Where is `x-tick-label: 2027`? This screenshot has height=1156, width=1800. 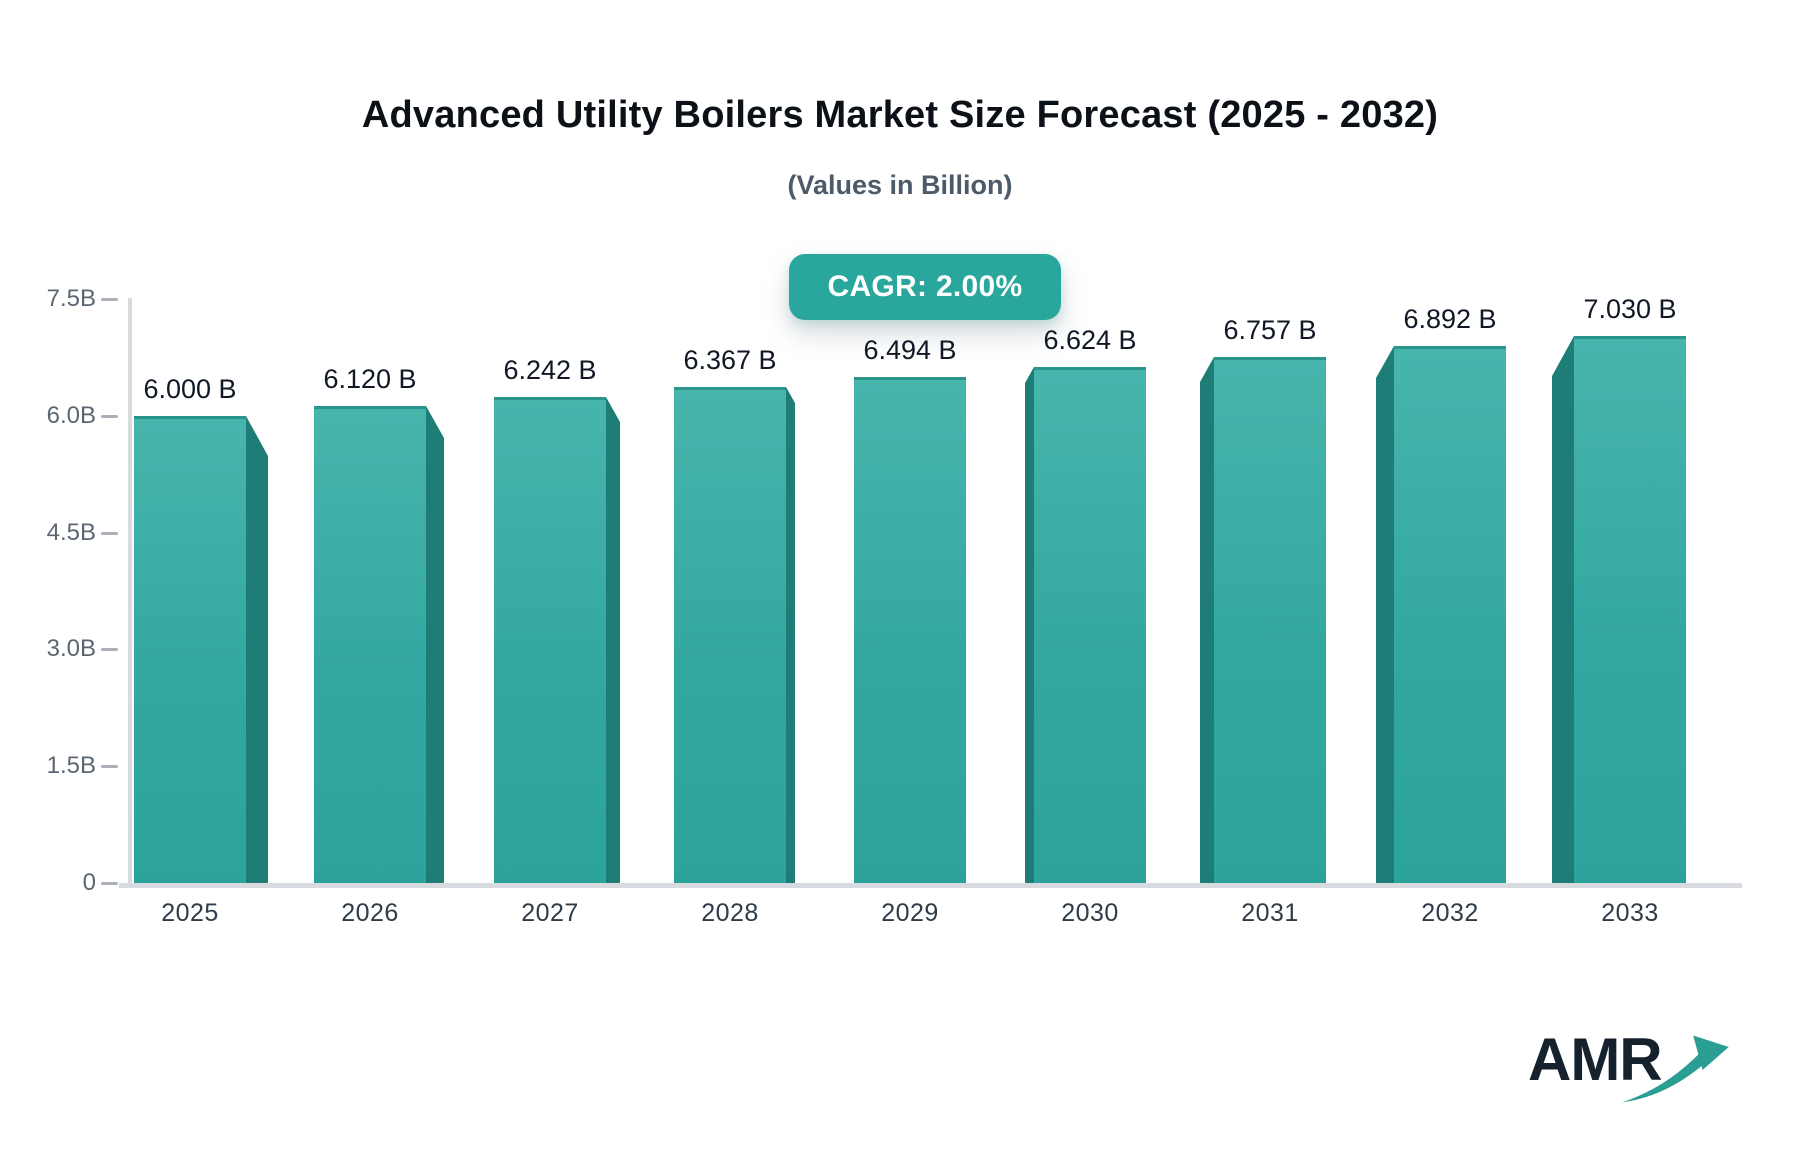 x-tick-label: 2027 is located at coordinates (550, 913).